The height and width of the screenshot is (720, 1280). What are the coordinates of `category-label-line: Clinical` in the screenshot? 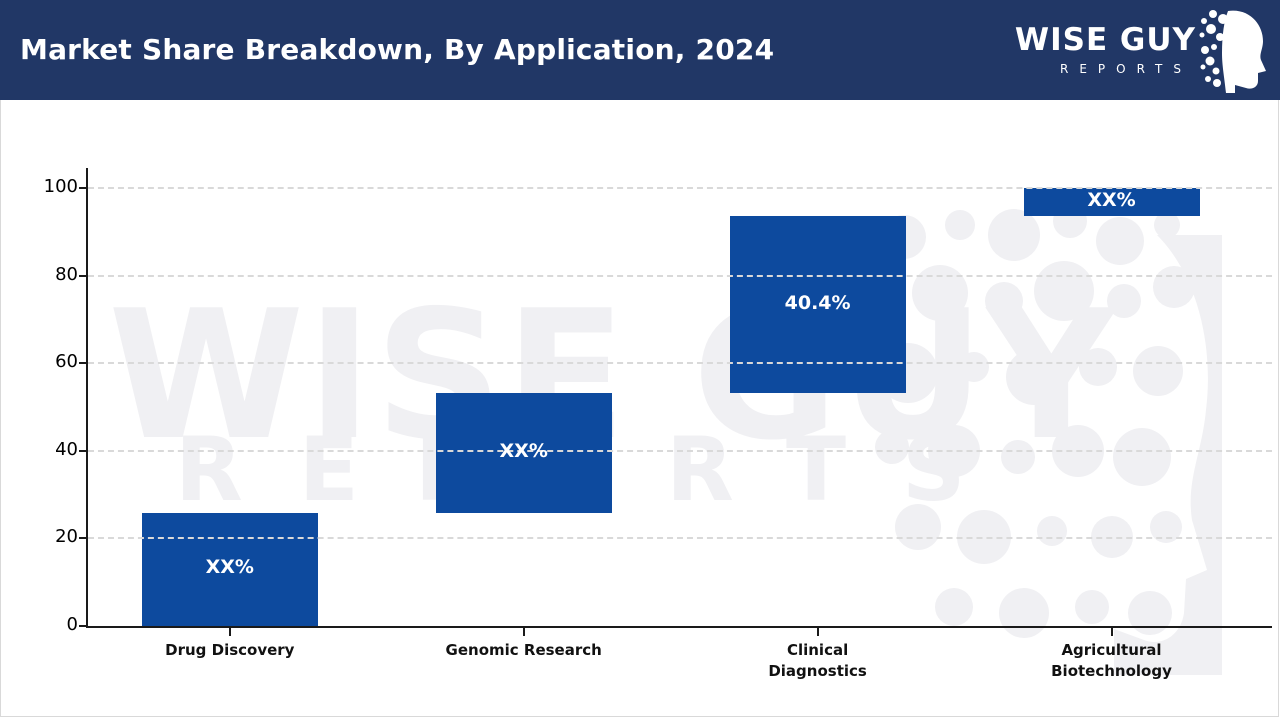 It's located at (817, 650).